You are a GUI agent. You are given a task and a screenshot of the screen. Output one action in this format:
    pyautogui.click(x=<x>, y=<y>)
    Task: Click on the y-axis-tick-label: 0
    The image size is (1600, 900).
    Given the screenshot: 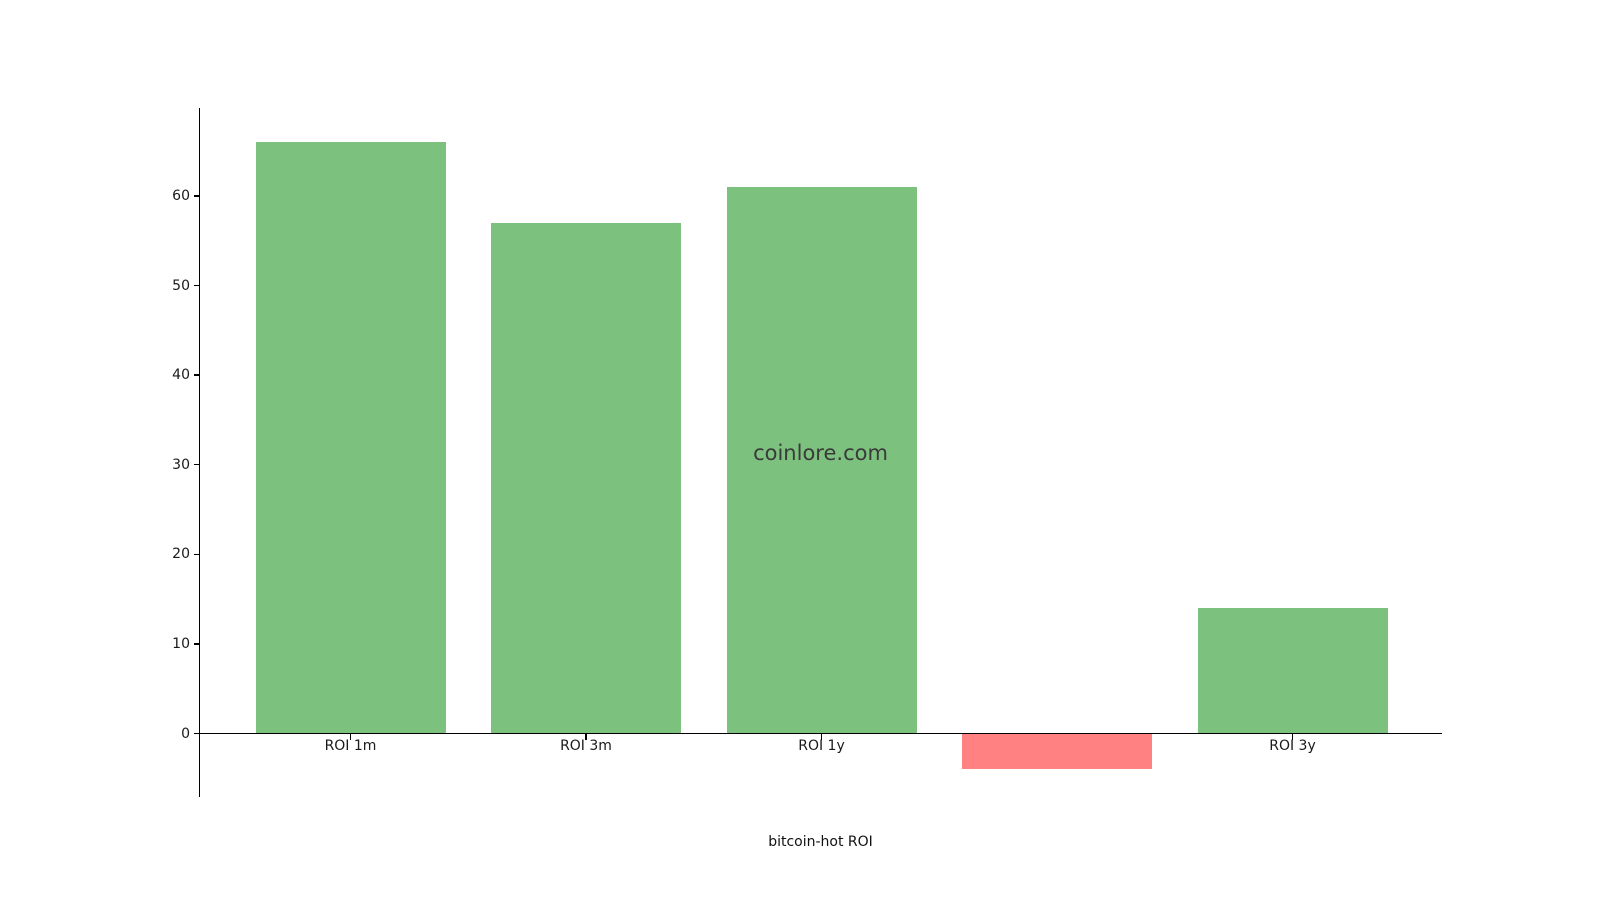 What is the action you would take?
    pyautogui.click(x=185, y=733)
    